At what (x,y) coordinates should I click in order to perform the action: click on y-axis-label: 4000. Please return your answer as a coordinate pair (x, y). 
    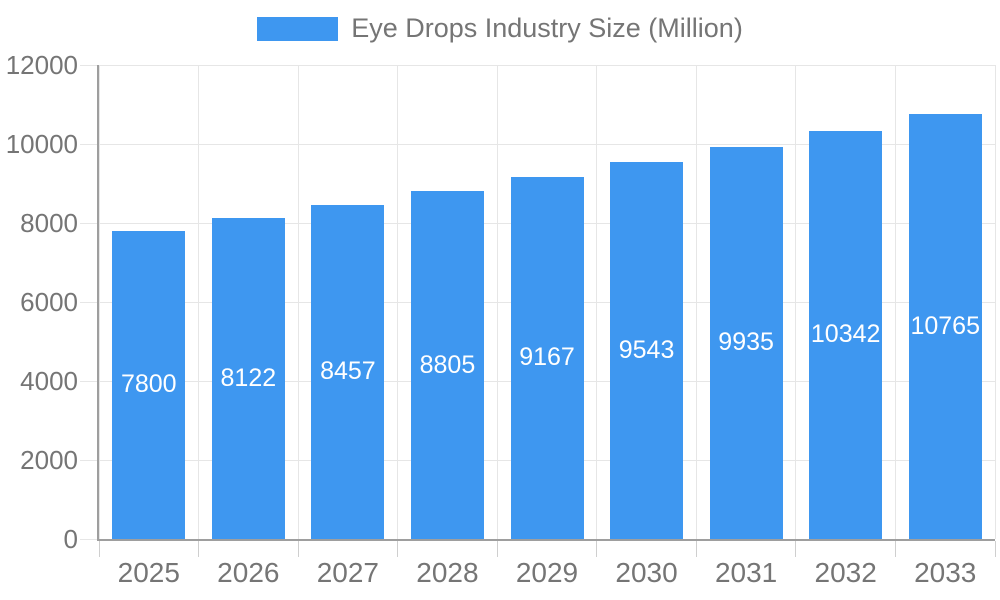
    Looking at the image, I should click on (49, 381).